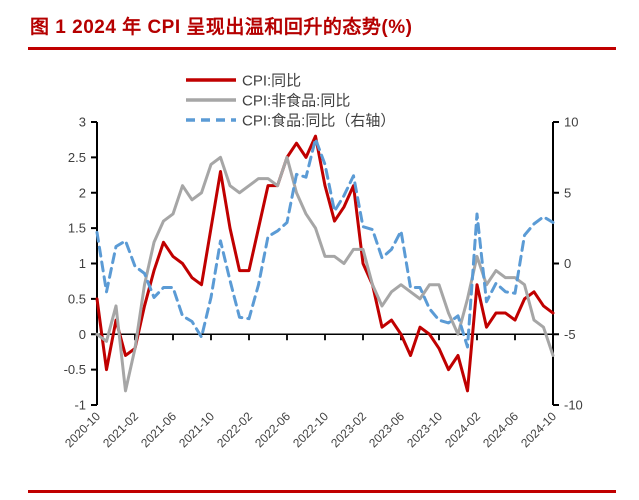  Describe the element at coordinates (318, 121) in the screenshot. I see `legend-label-2: CPI:食品:同比（右轴）` at that location.